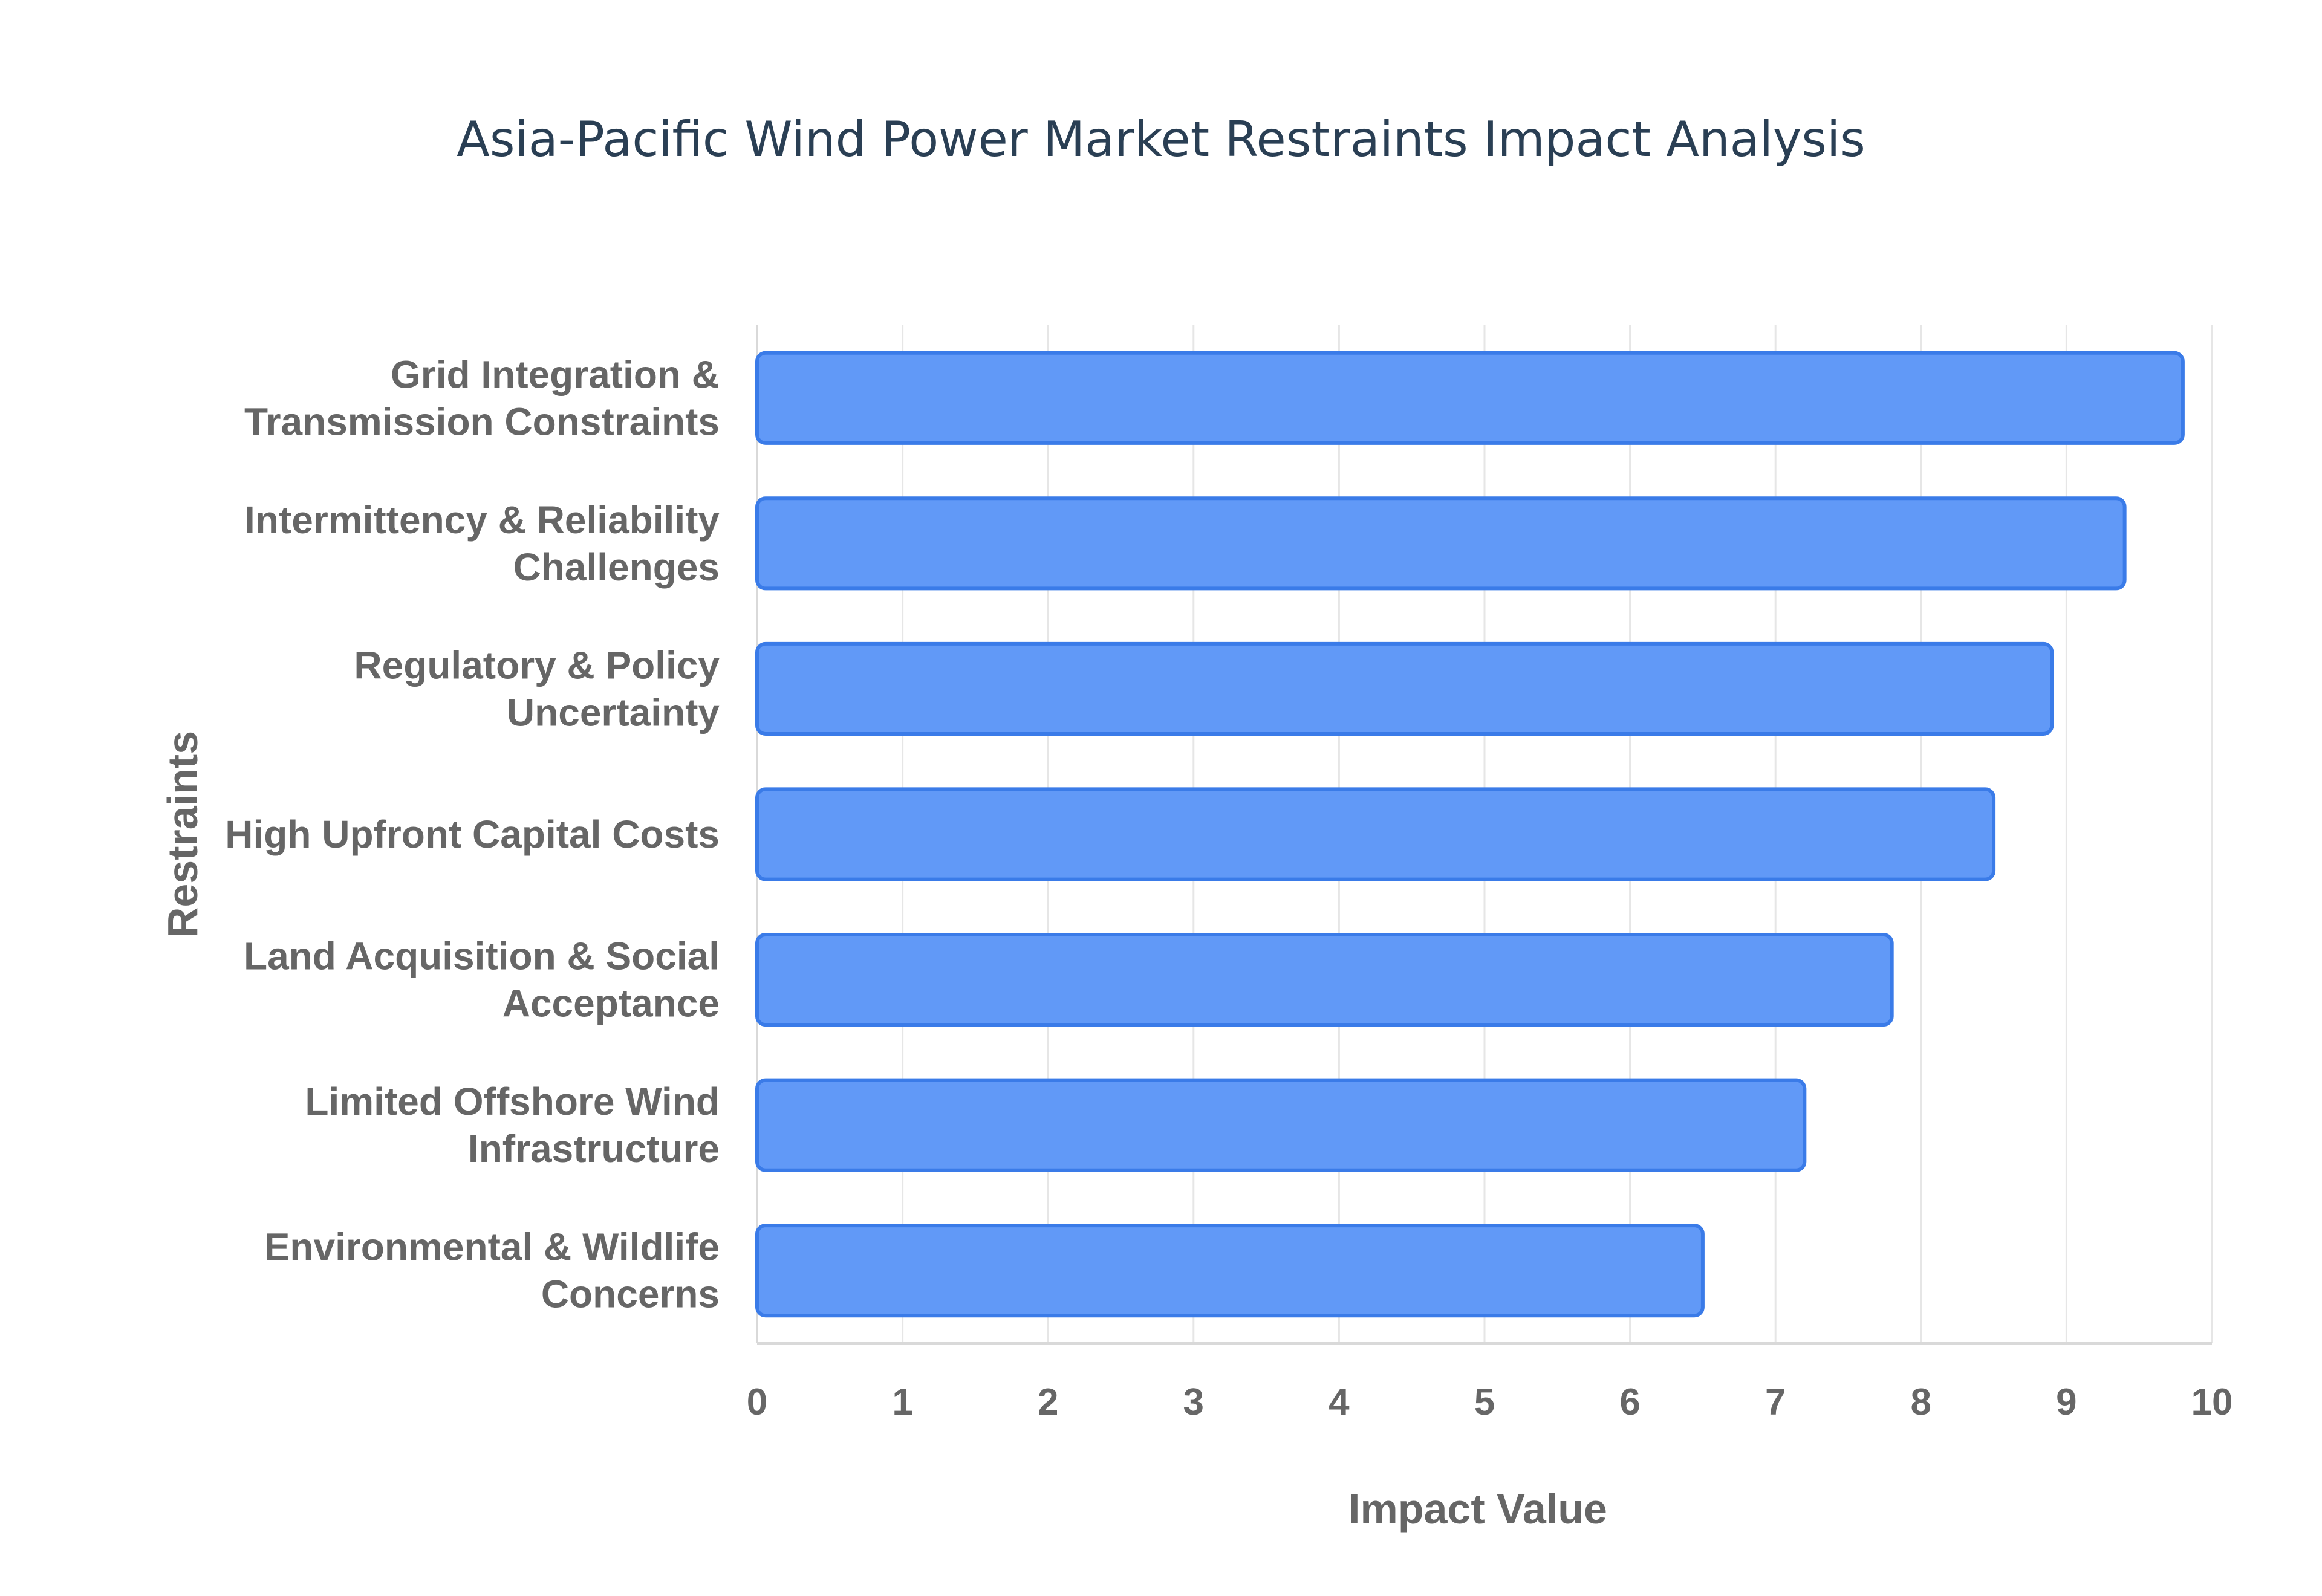 The image size is (2322, 1596). I want to click on y-category-label: Intermittency & Reliability, so click(482, 520).